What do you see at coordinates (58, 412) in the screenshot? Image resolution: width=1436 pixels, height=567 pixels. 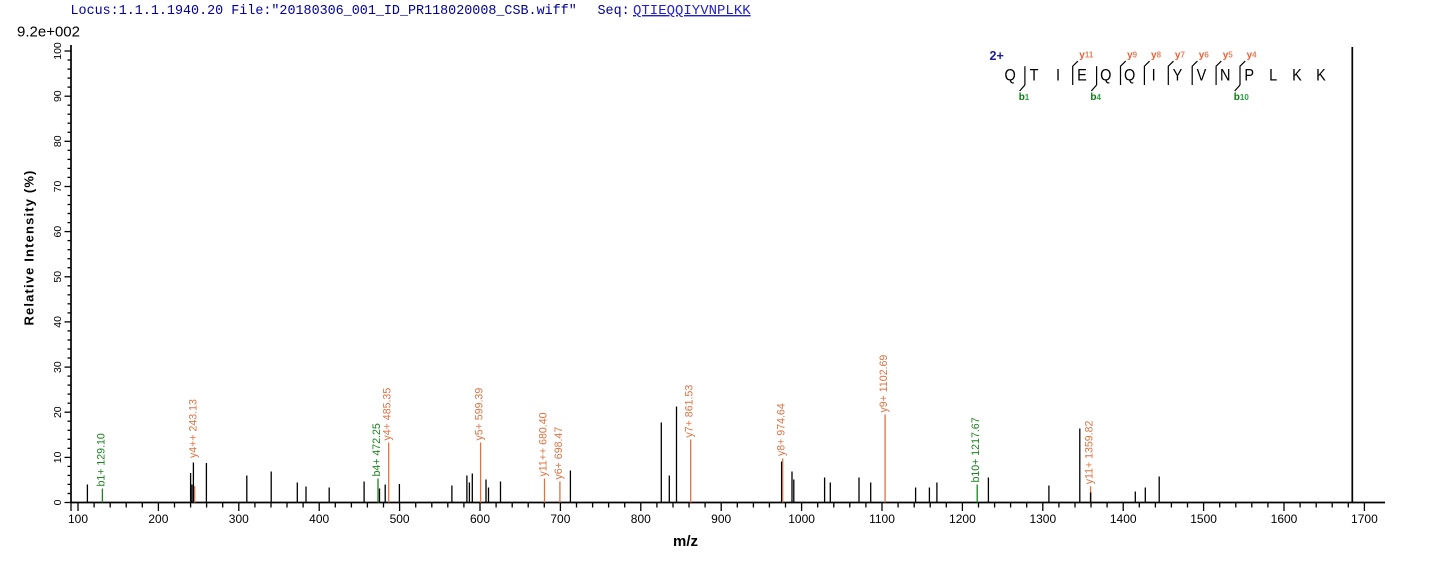 I see `svg-text: 20` at bounding box center [58, 412].